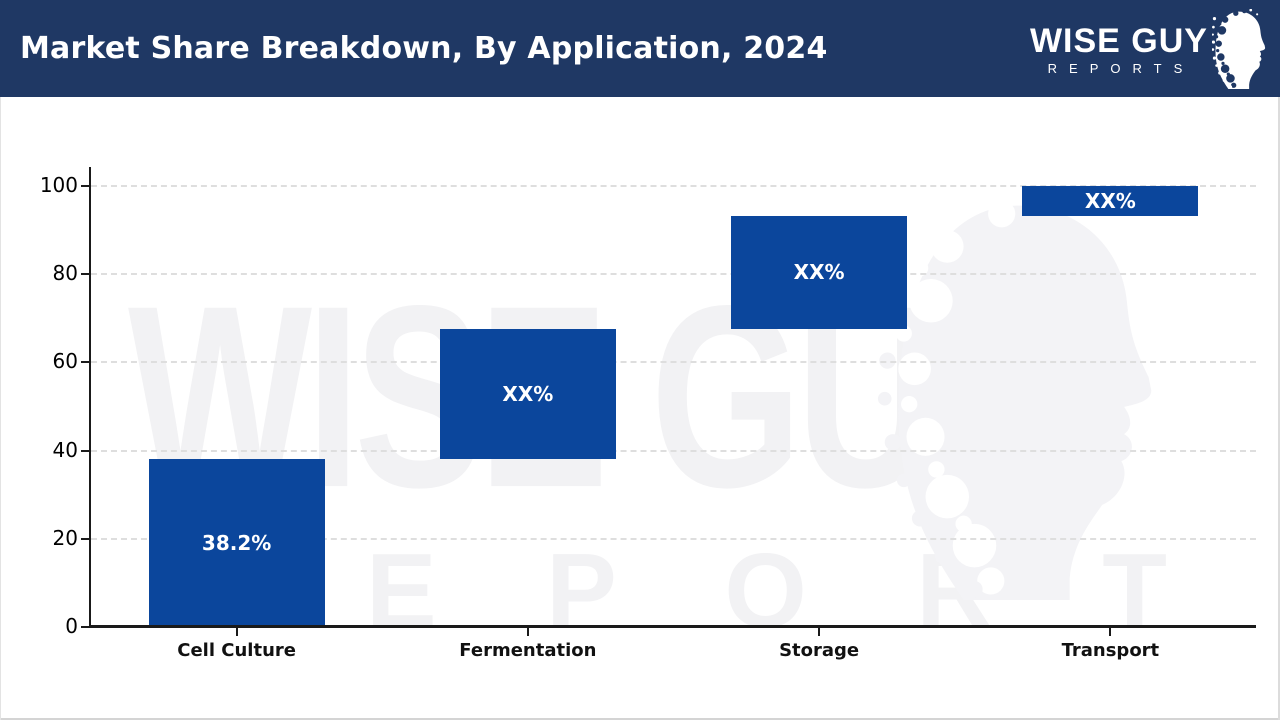 The image size is (1280, 720). I want to click on y-tick-label: 60, so click(65, 361).